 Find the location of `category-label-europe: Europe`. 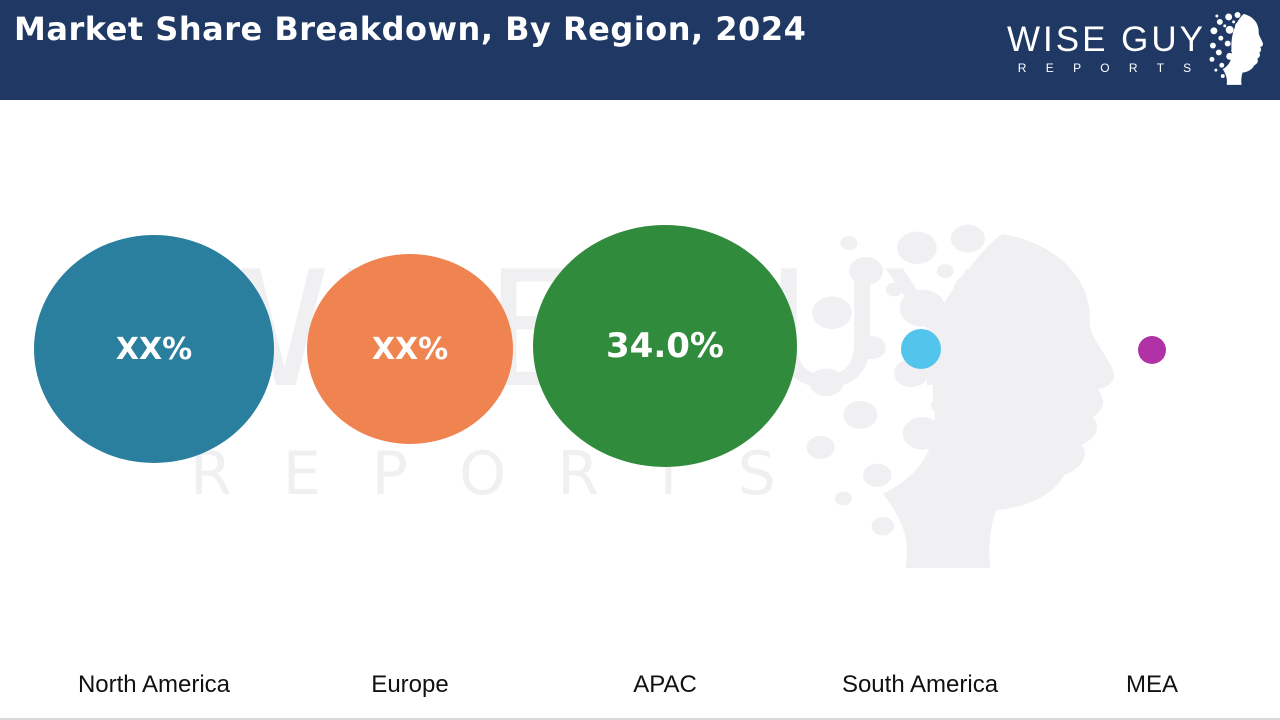

category-label-europe: Europe is located at coordinates (410, 684).